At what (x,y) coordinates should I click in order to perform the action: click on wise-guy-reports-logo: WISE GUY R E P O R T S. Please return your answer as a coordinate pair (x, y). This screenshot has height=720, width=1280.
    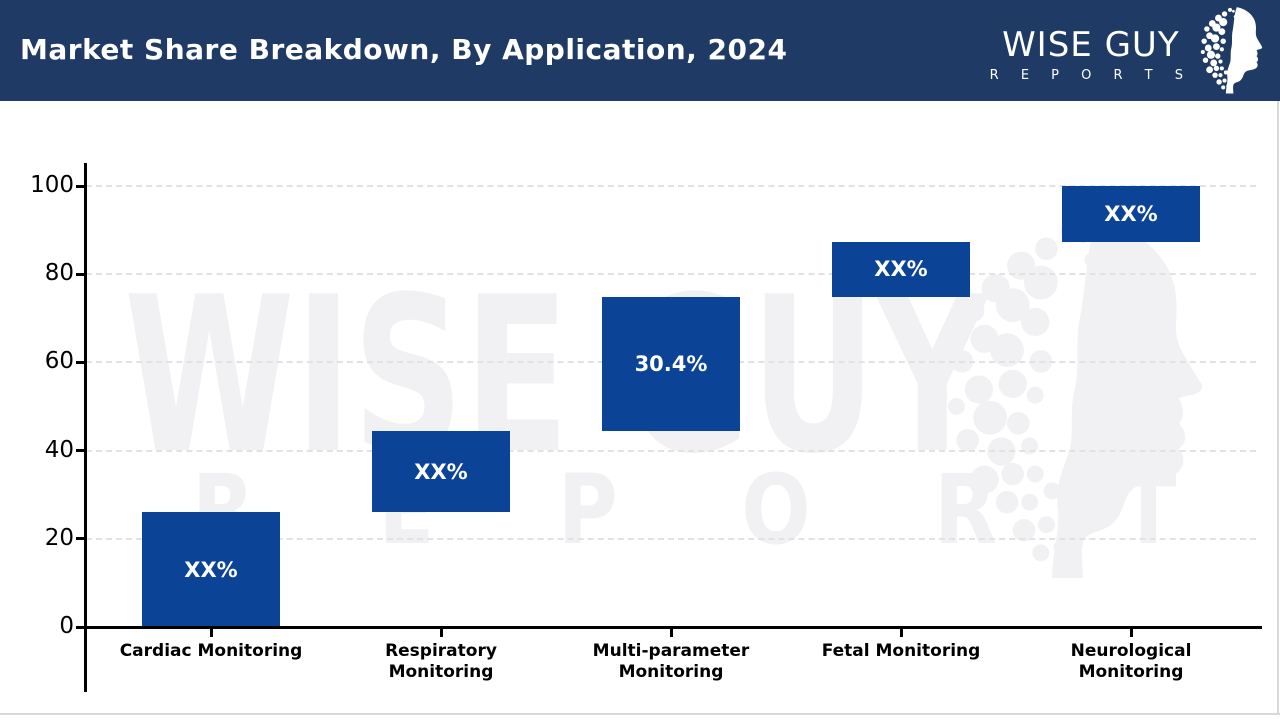
    Looking at the image, I should click on (1130, 50).